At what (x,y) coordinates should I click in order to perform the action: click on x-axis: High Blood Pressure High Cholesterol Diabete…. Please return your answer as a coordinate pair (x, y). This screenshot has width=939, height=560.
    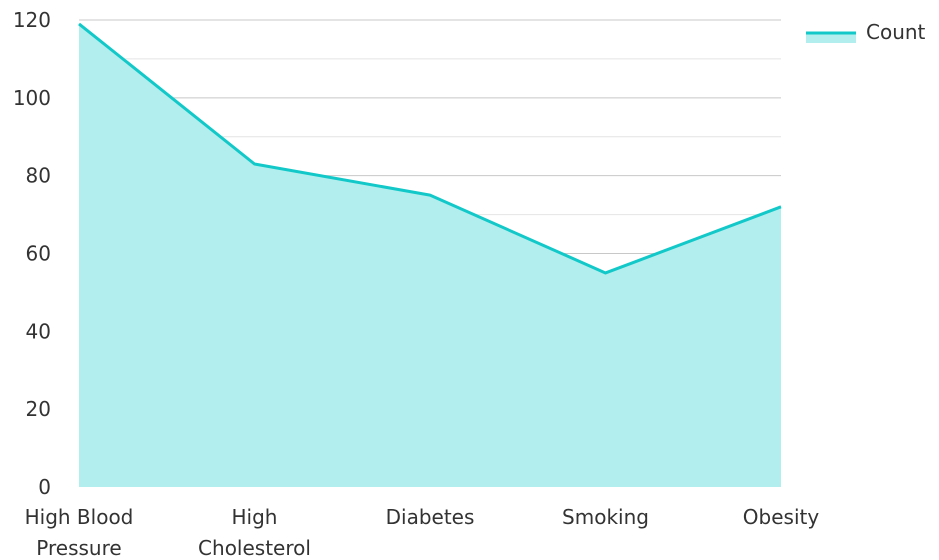
    Looking at the image, I should click on (422, 532).